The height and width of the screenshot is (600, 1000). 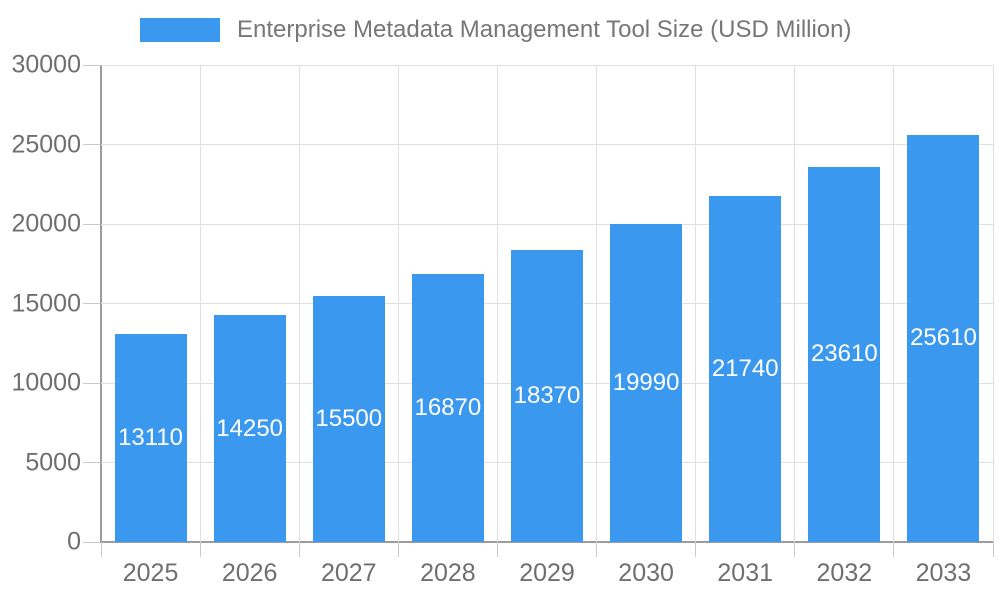 What do you see at coordinates (348, 573) in the screenshot?
I see `x-axis-tick-label: 2027` at bounding box center [348, 573].